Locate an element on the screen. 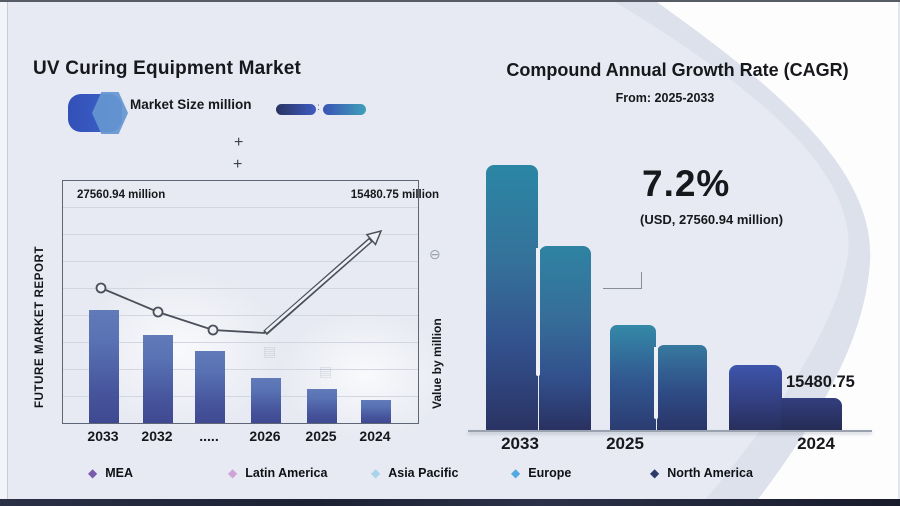 The image size is (900, 506). step-line-decoration is located at coordinates (622, 280).